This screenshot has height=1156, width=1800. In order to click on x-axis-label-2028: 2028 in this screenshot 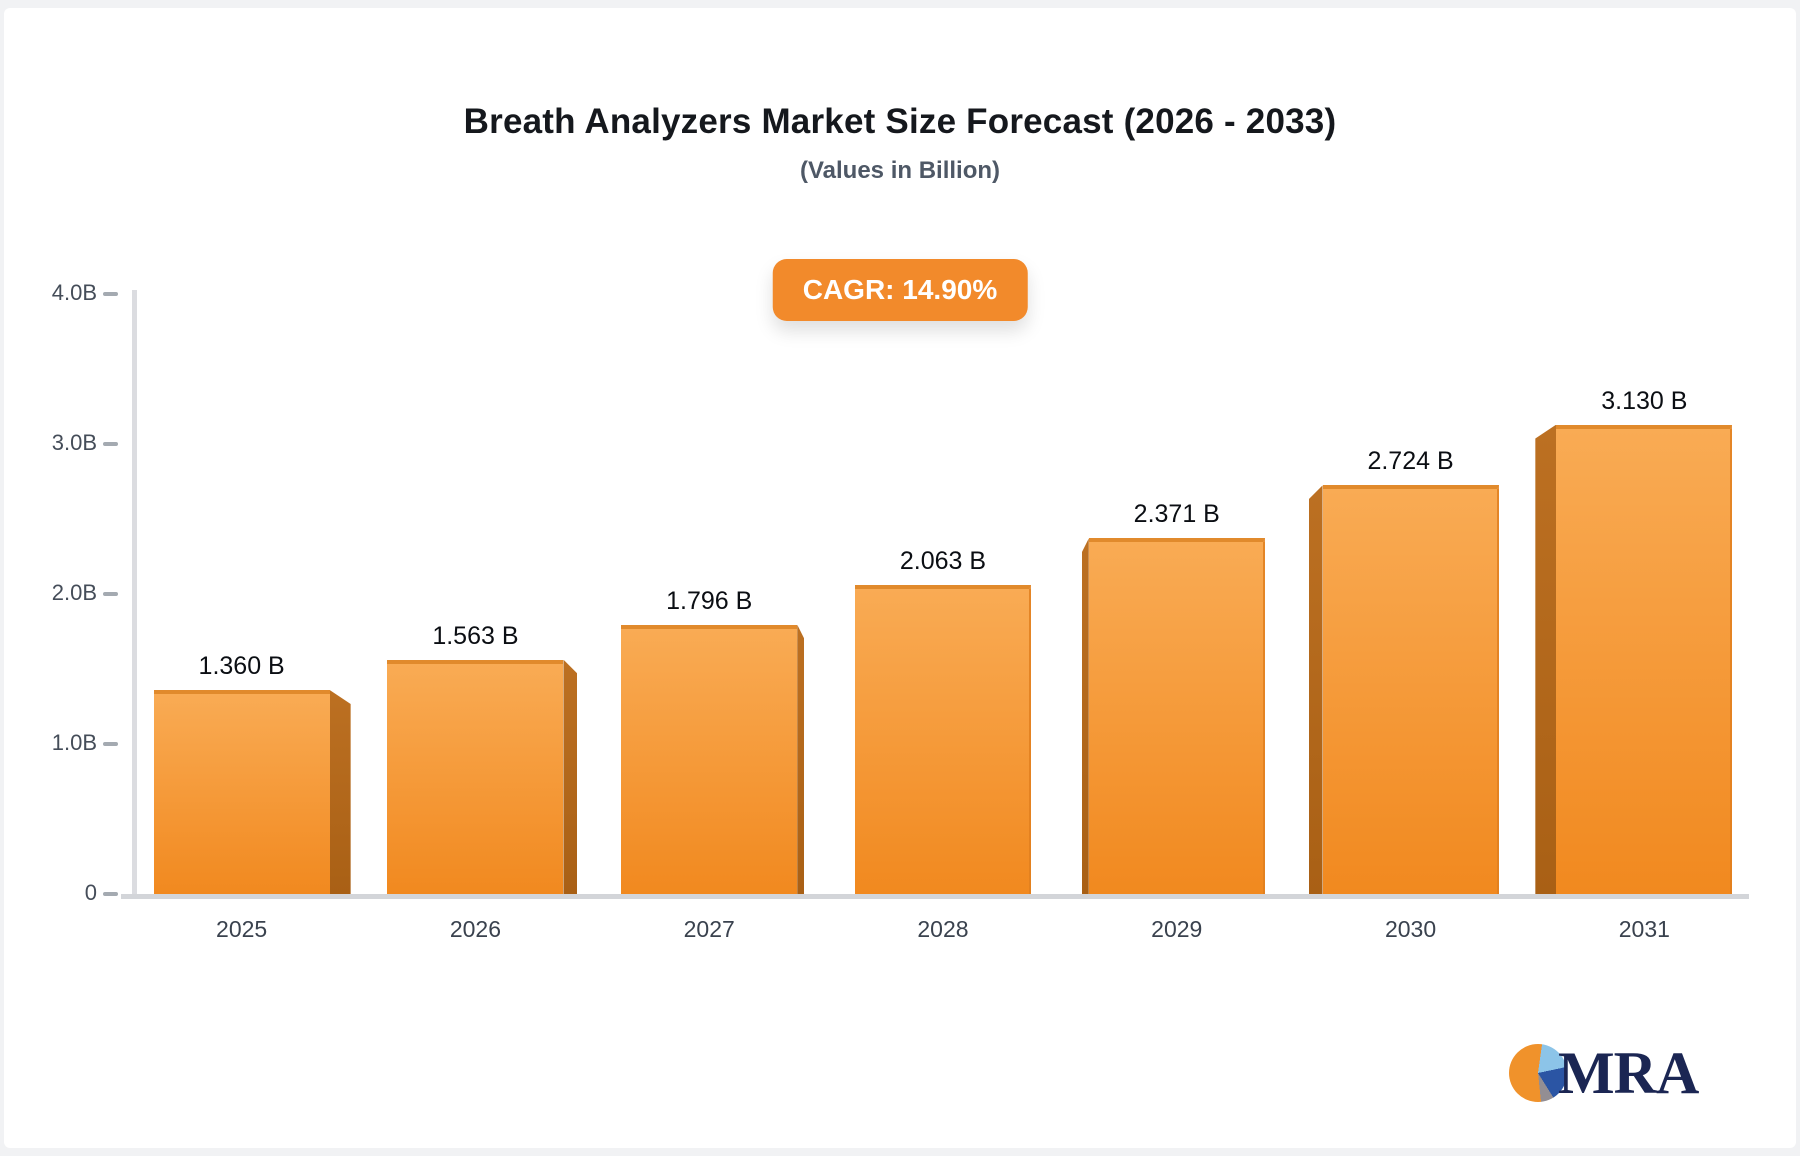, I will do `click(943, 929)`.